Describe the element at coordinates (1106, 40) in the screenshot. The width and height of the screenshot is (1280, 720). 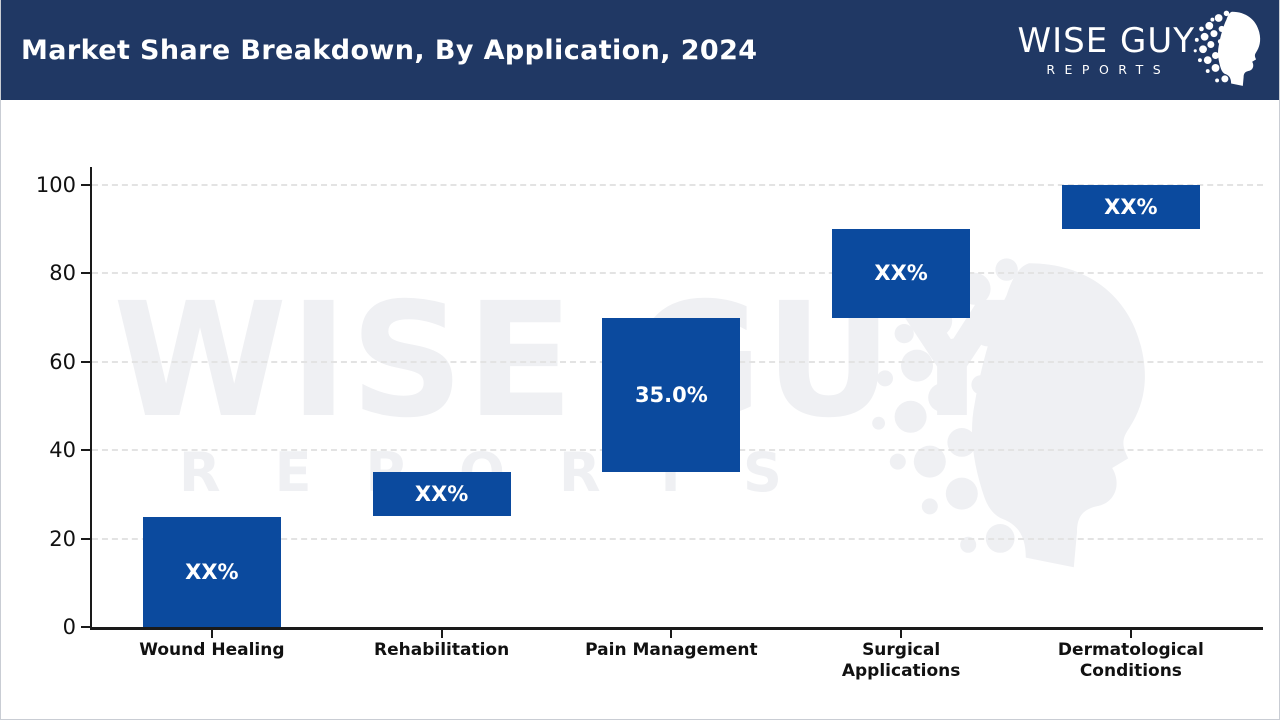
I see `logo-wordmark: WISE GUY` at that location.